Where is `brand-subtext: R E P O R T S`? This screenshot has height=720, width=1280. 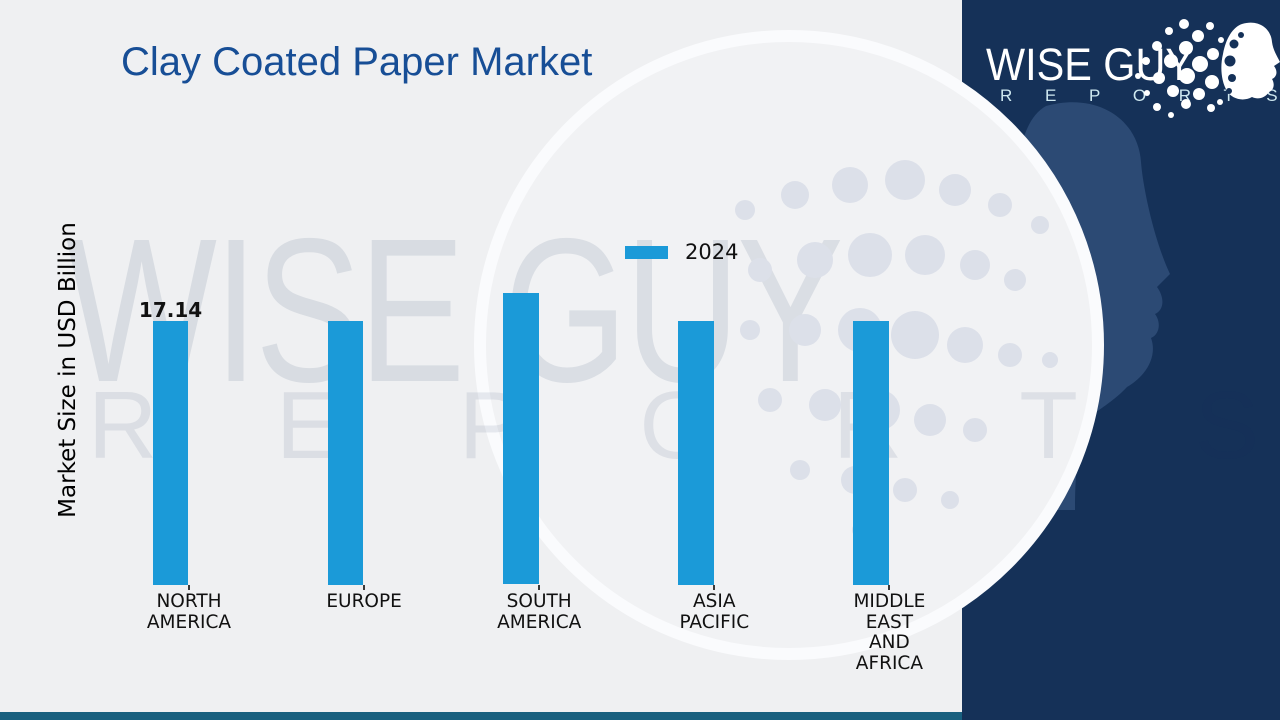 brand-subtext: R E P O R T S is located at coordinates (1140, 95).